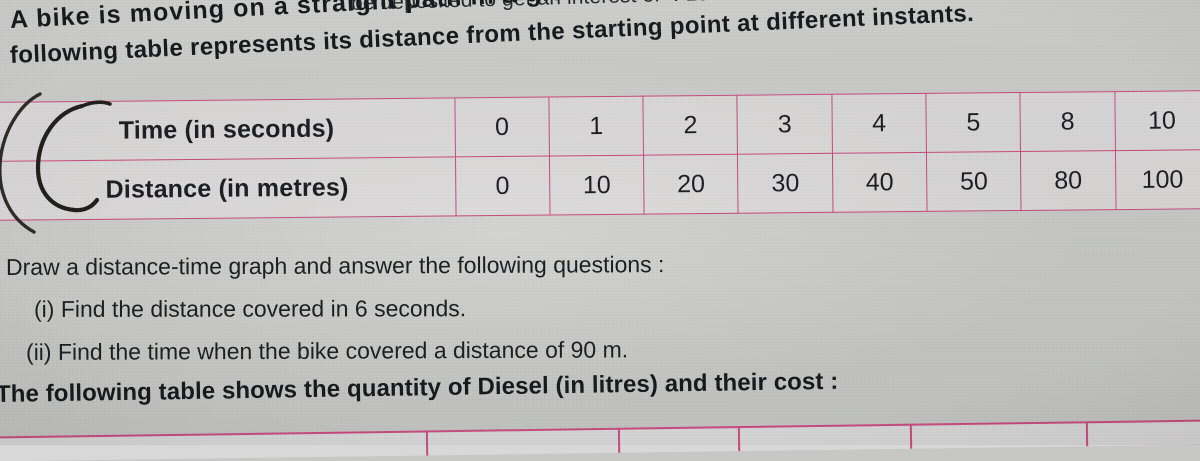 The image size is (1200, 461). What do you see at coordinates (1157, 120) in the screenshot?
I see `cell-time-7: 10` at bounding box center [1157, 120].